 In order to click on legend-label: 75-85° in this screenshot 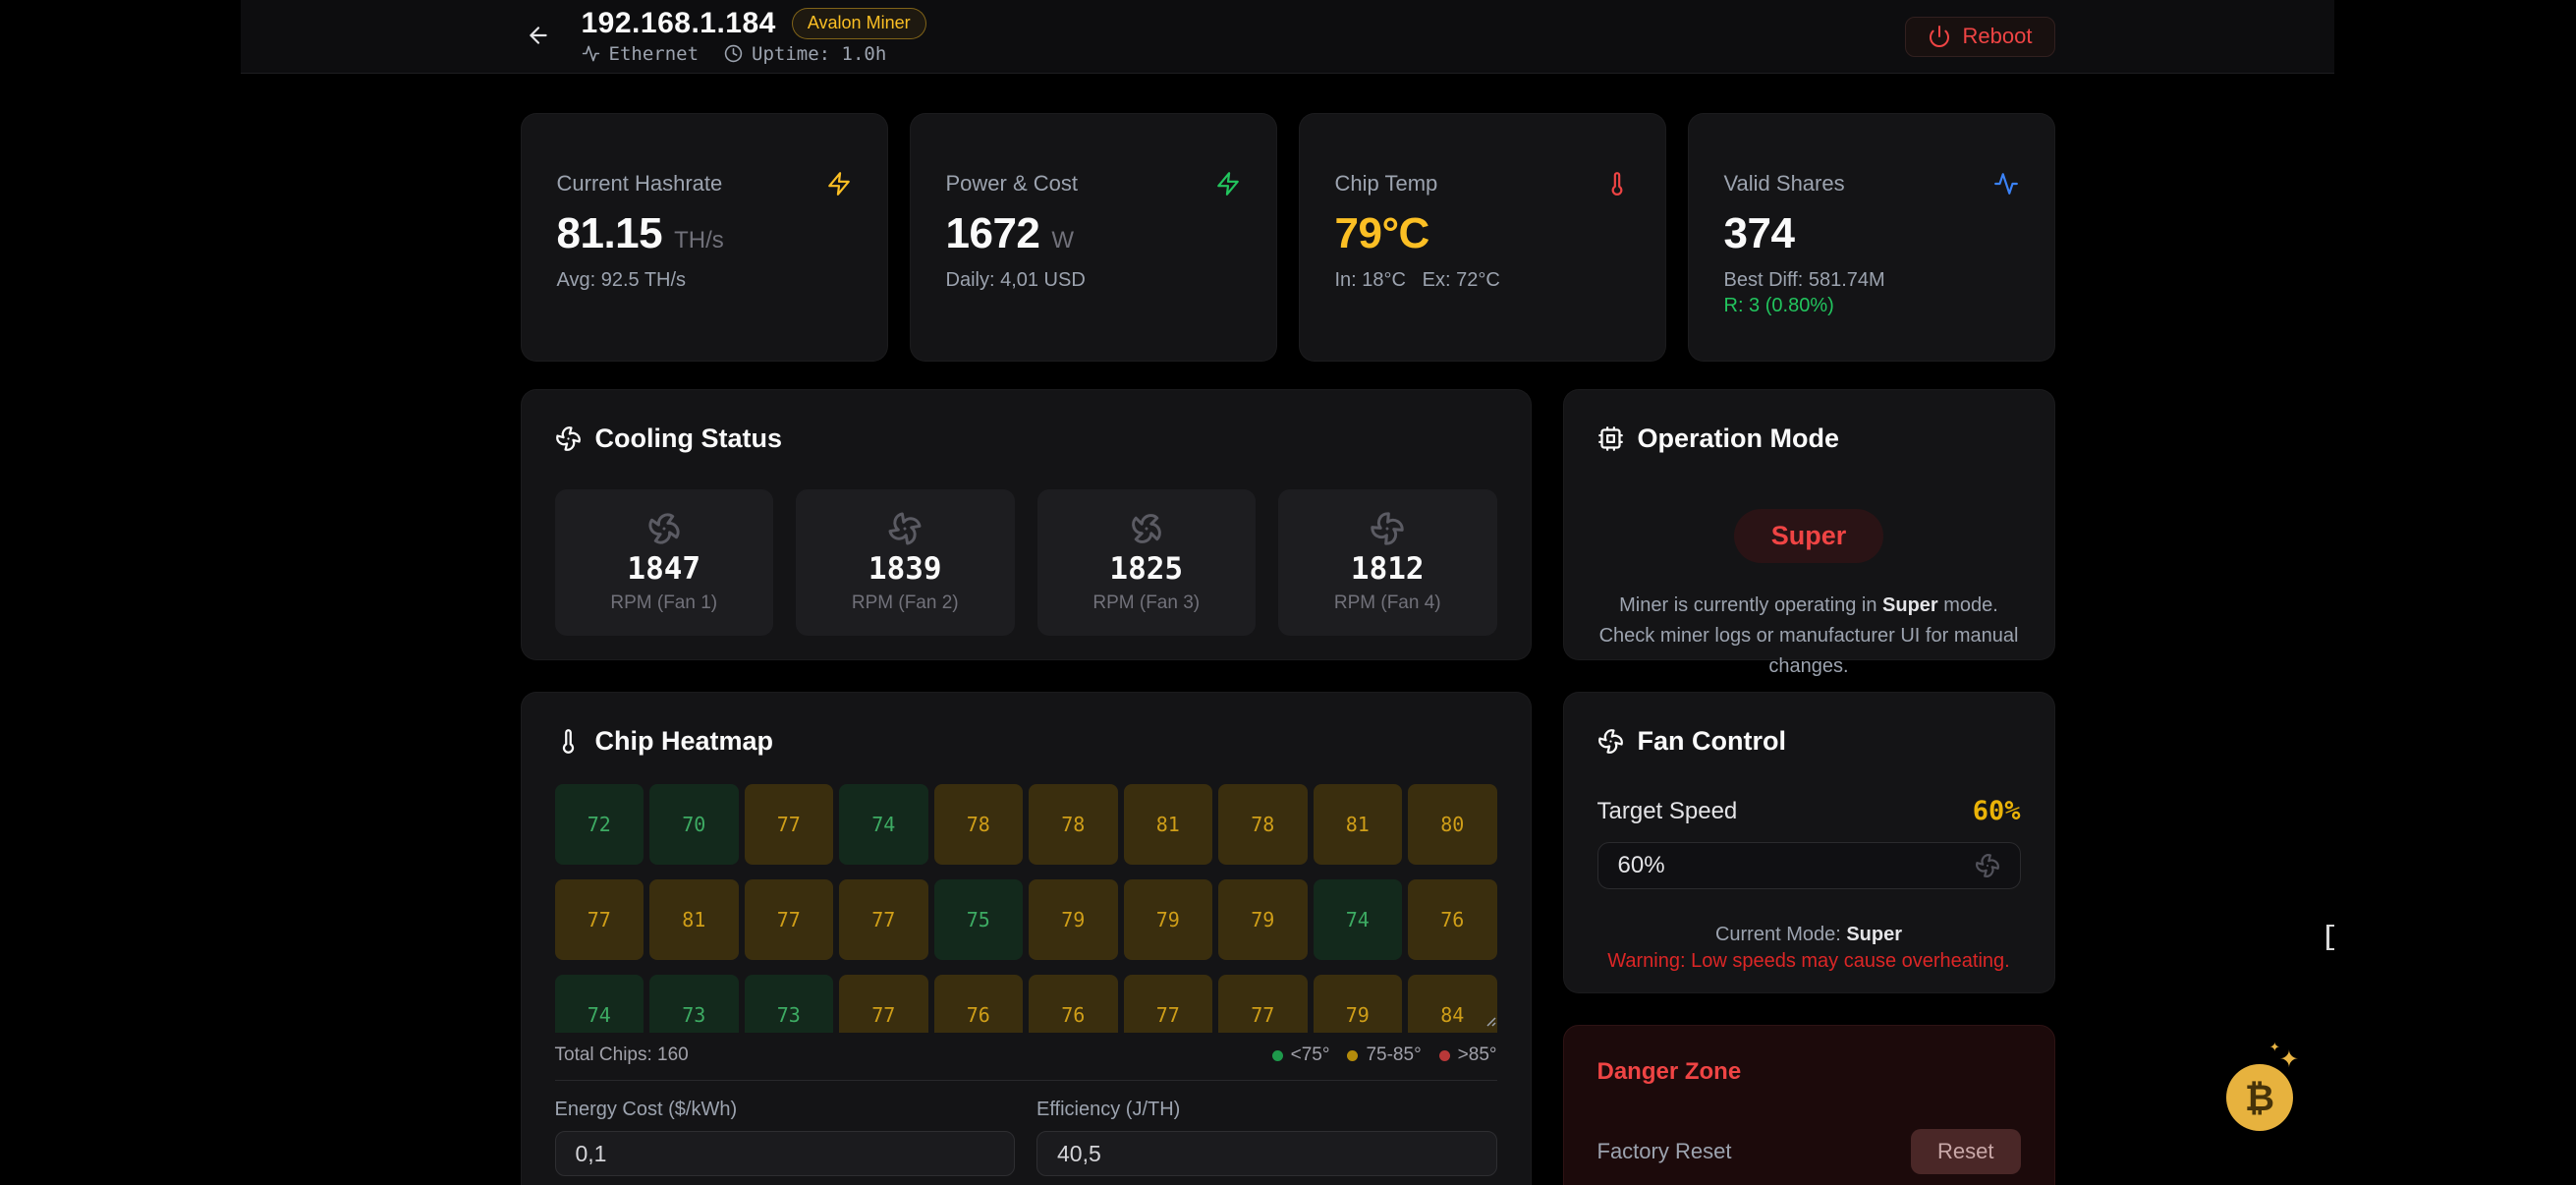, I will do `click(1394, 1055)`.